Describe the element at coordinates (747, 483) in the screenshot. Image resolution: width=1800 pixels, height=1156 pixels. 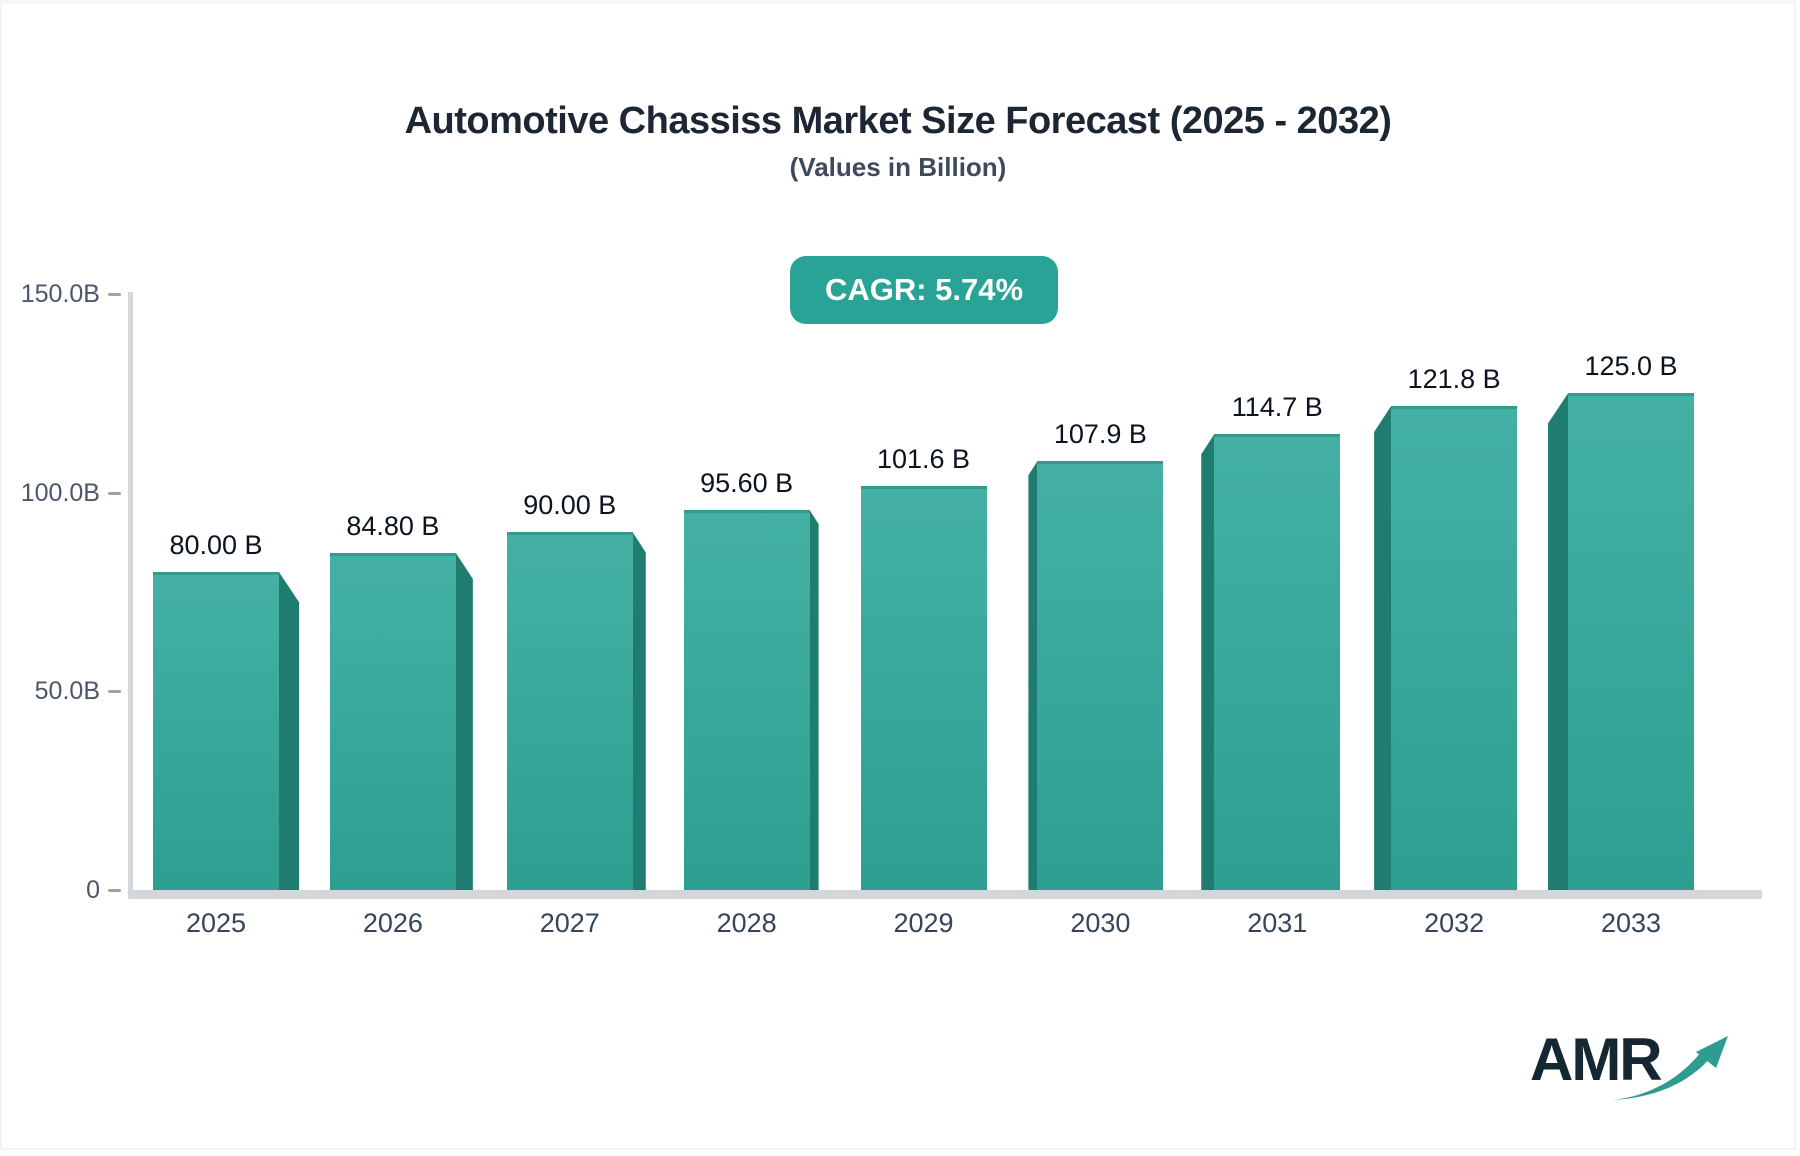
I see `bar-value-label: 95.60 B` at that location.